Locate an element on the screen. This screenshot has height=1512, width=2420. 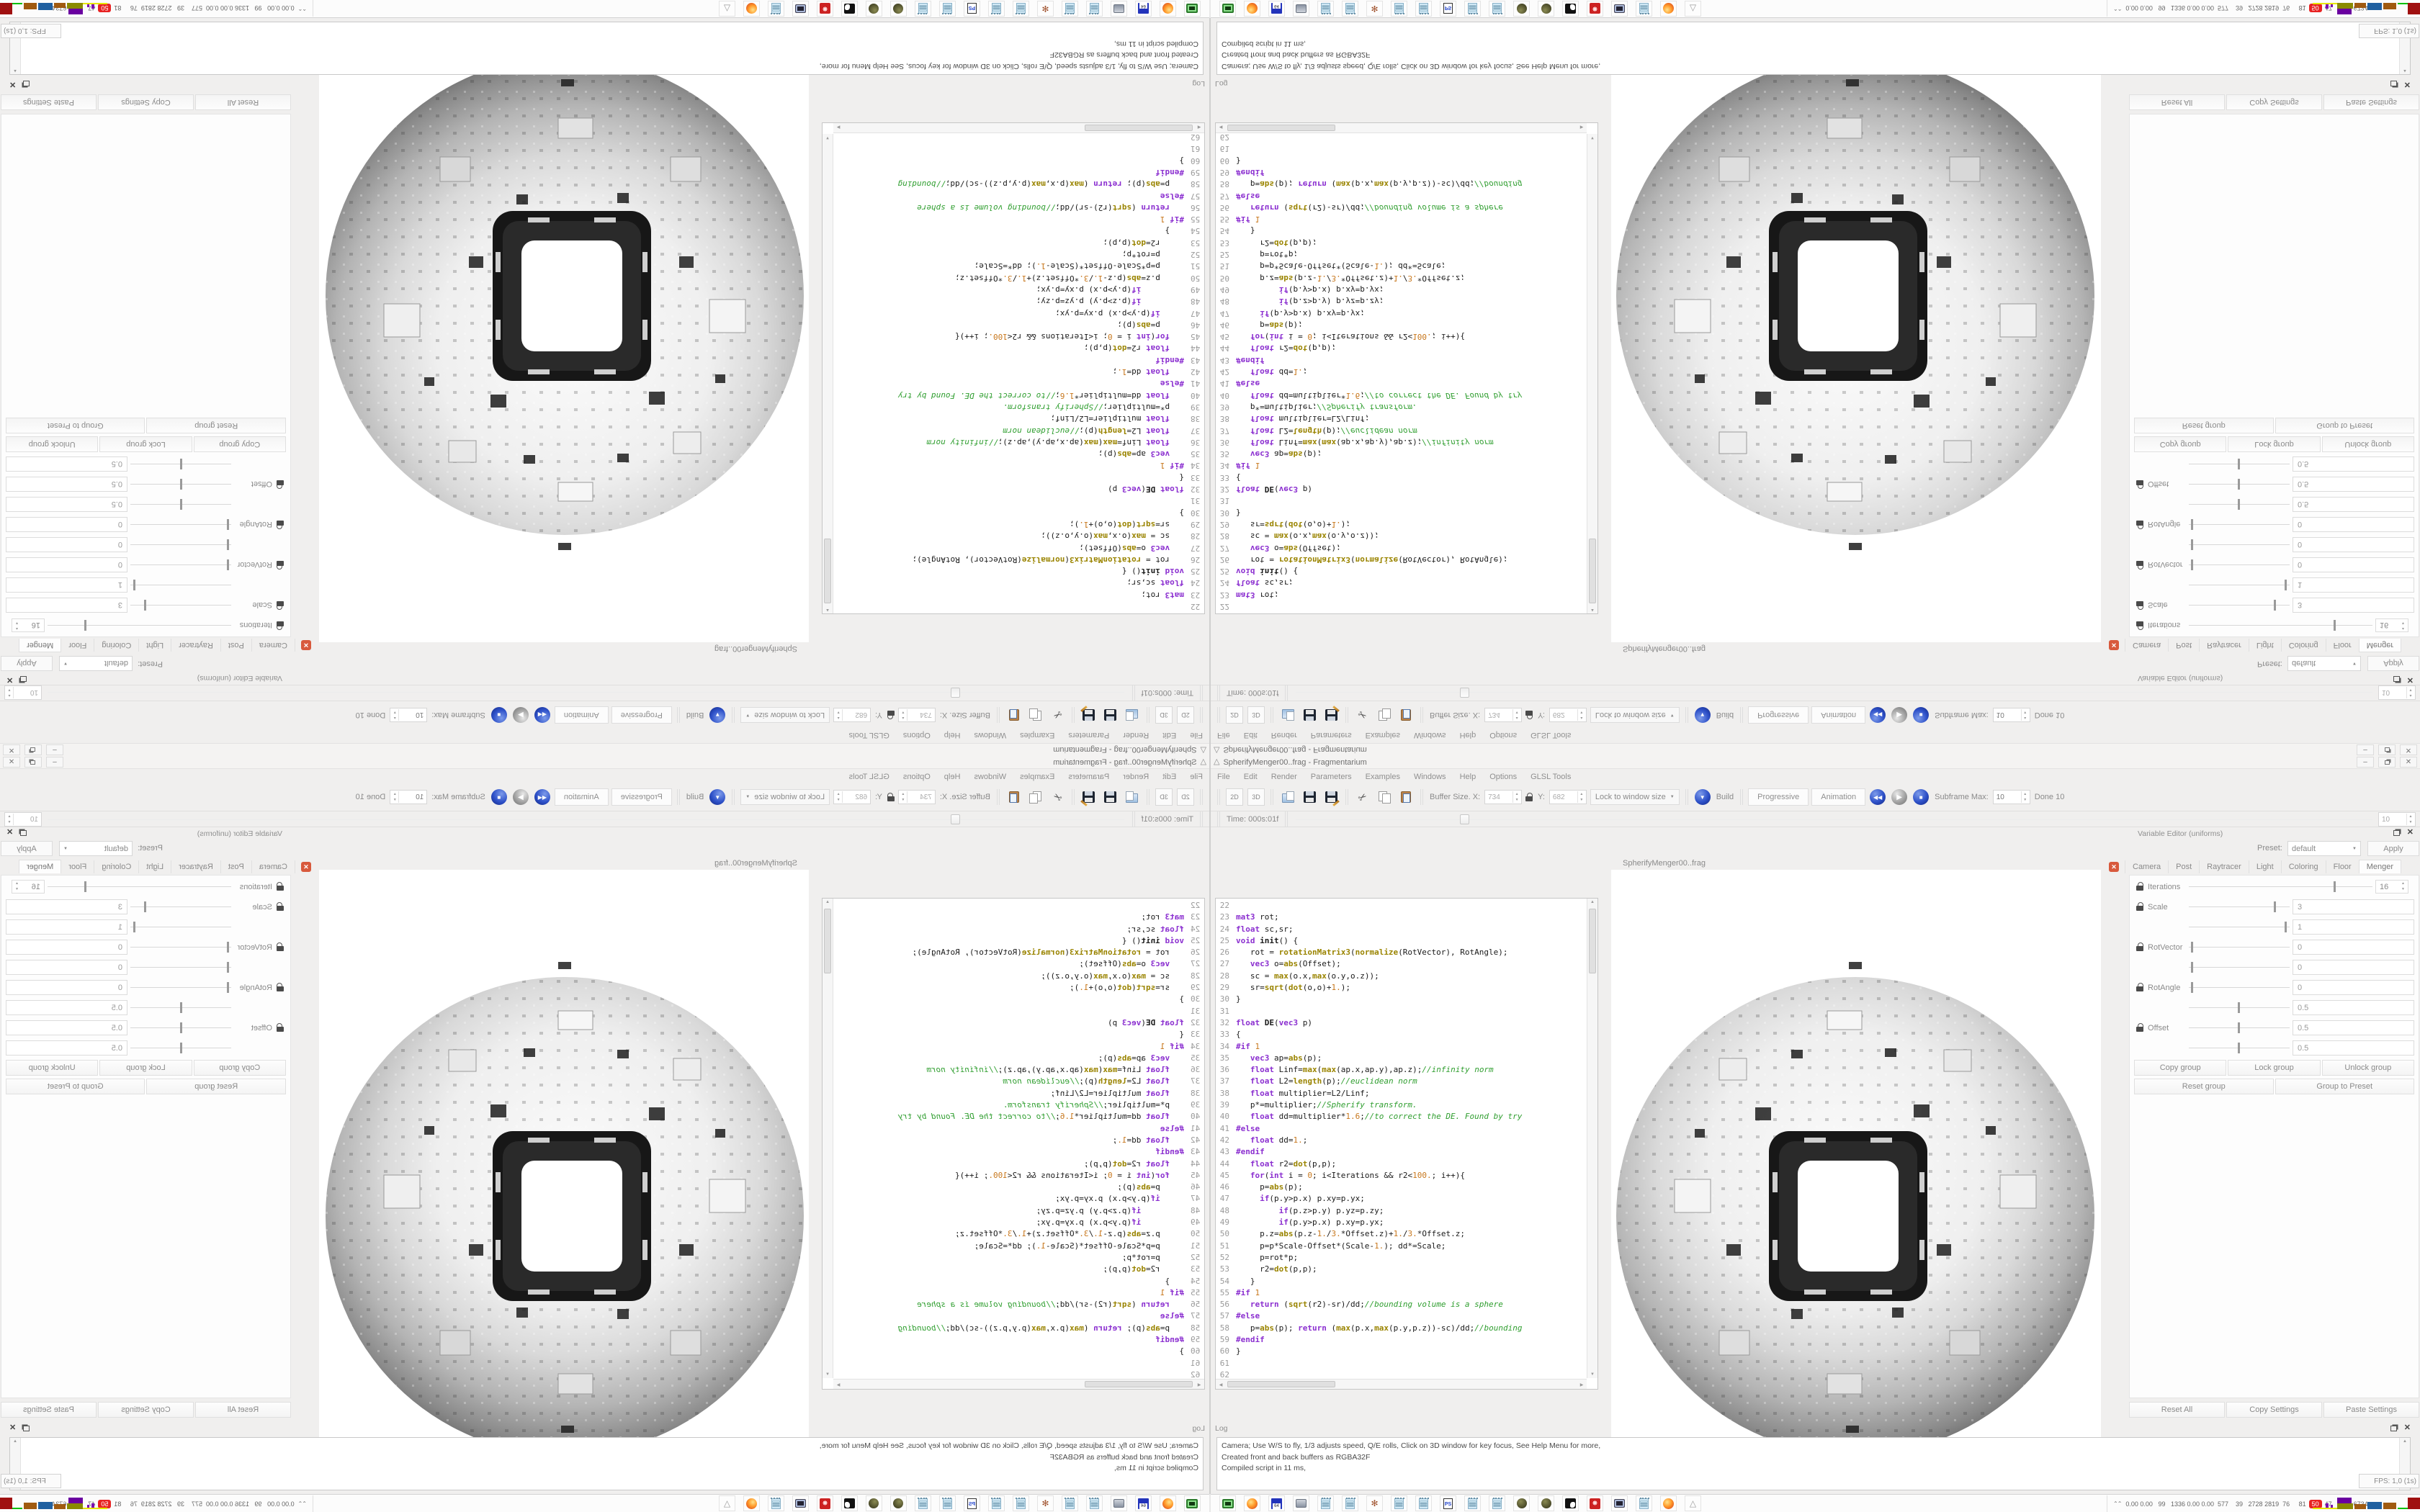
scroll-down-icon: ▼ is located at coordinates (1592, 1374).